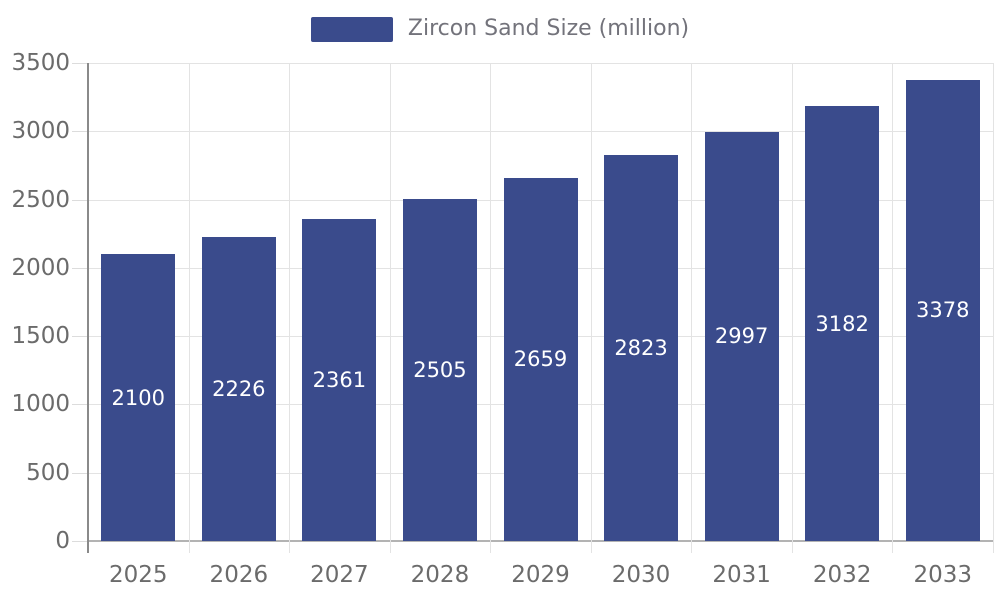 Image resolution: width=1000 pixels, height=600 pixels. I want to click on y-axis-tick-label: 3500, so click(40, 63).